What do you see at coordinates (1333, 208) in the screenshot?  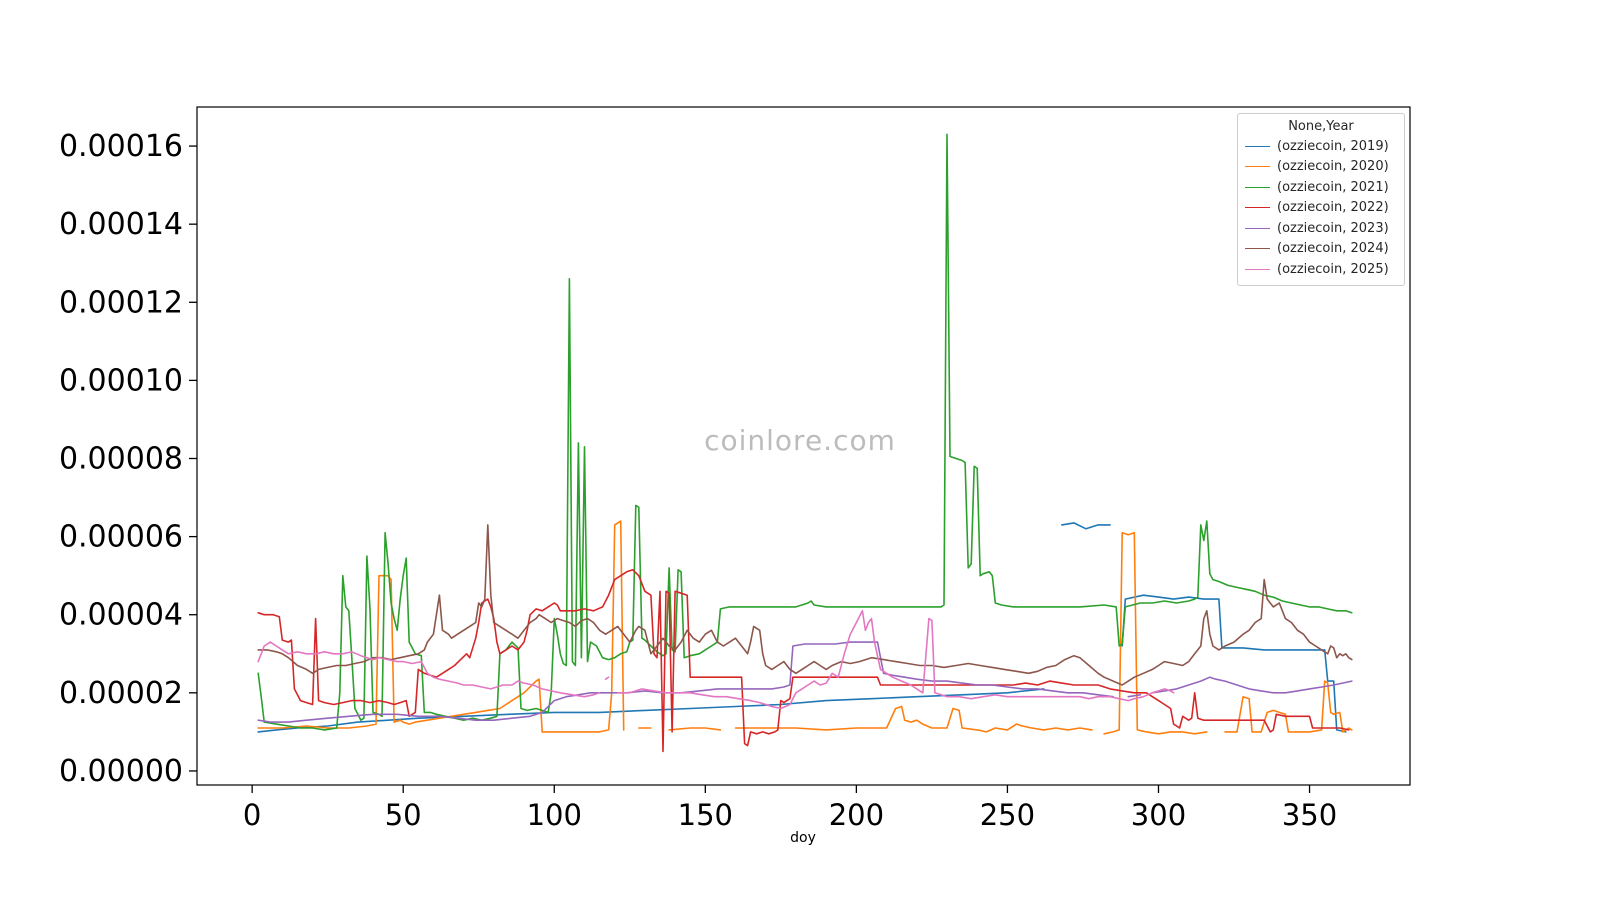 I see `legend-label: (ozziecoin, 2022)` at bounding box center [1333, 208].